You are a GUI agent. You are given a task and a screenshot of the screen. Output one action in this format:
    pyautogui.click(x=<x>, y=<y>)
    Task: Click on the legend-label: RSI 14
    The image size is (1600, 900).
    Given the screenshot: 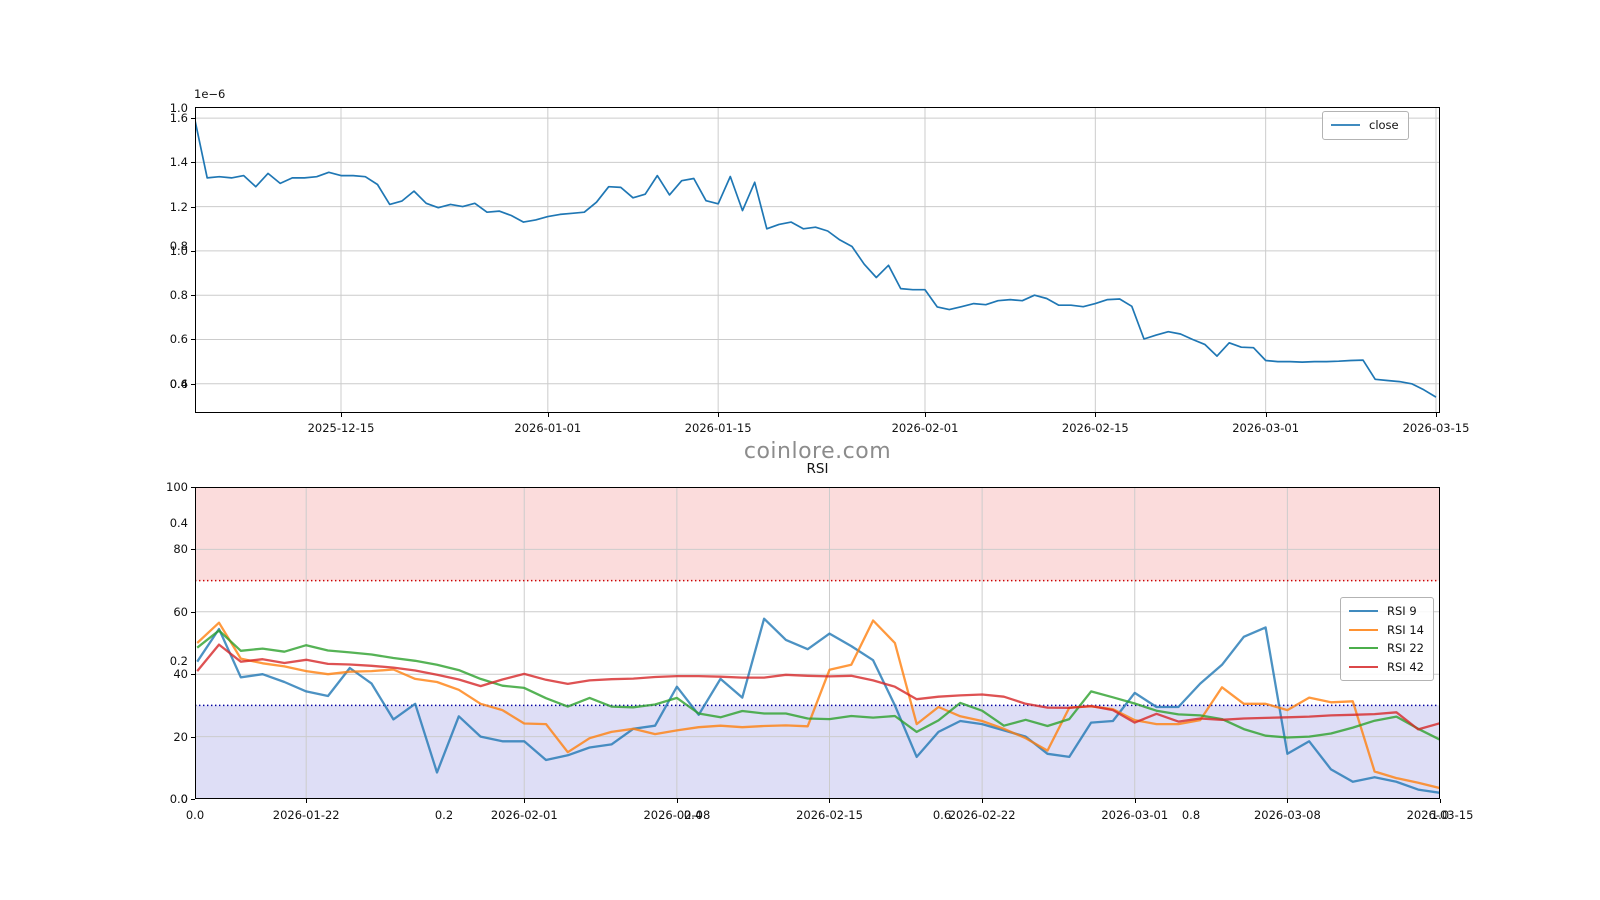 What is the action you would take?
    pyautogui.click(x=1405, y=629)
    